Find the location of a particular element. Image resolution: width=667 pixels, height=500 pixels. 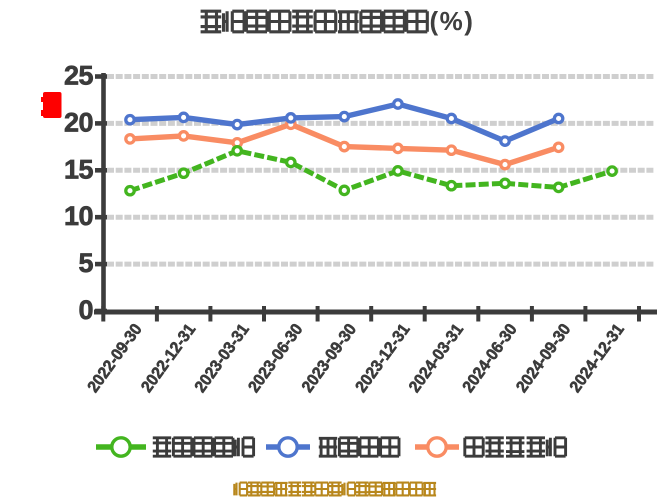

svg-text: 2023-06-30 is located at coordinates (276, 358).